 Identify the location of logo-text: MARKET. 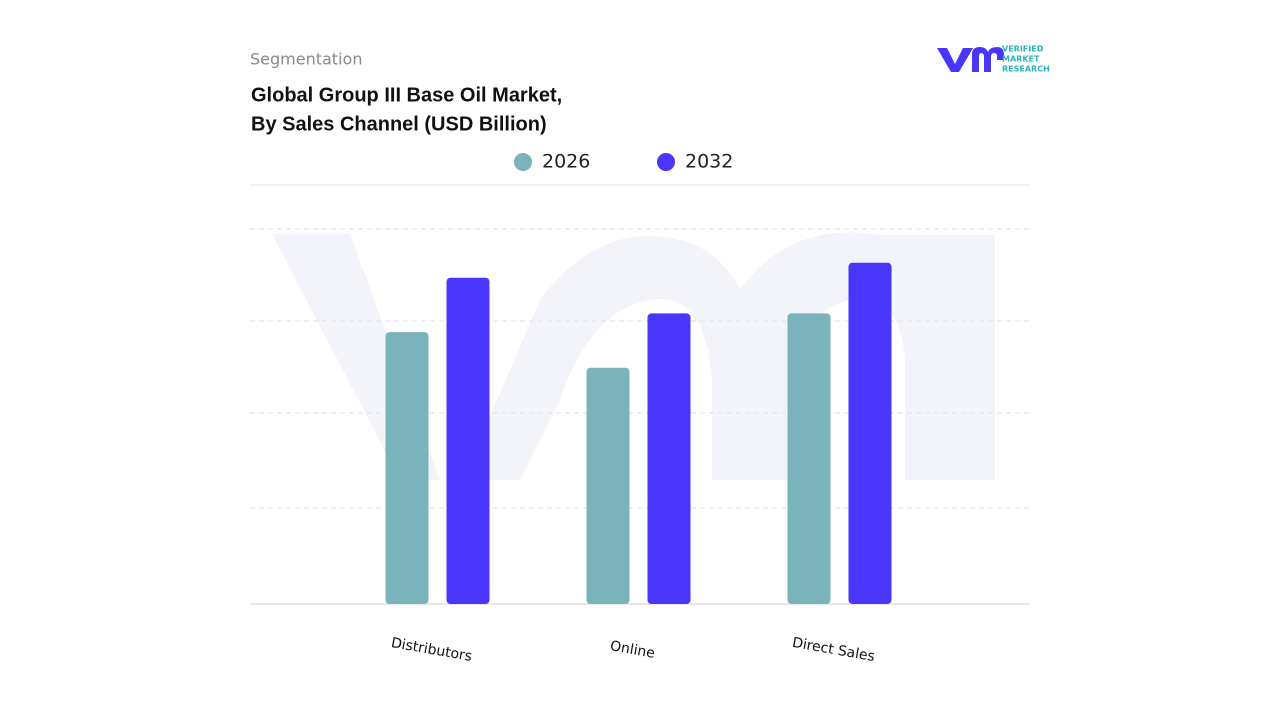
(1021, 59).